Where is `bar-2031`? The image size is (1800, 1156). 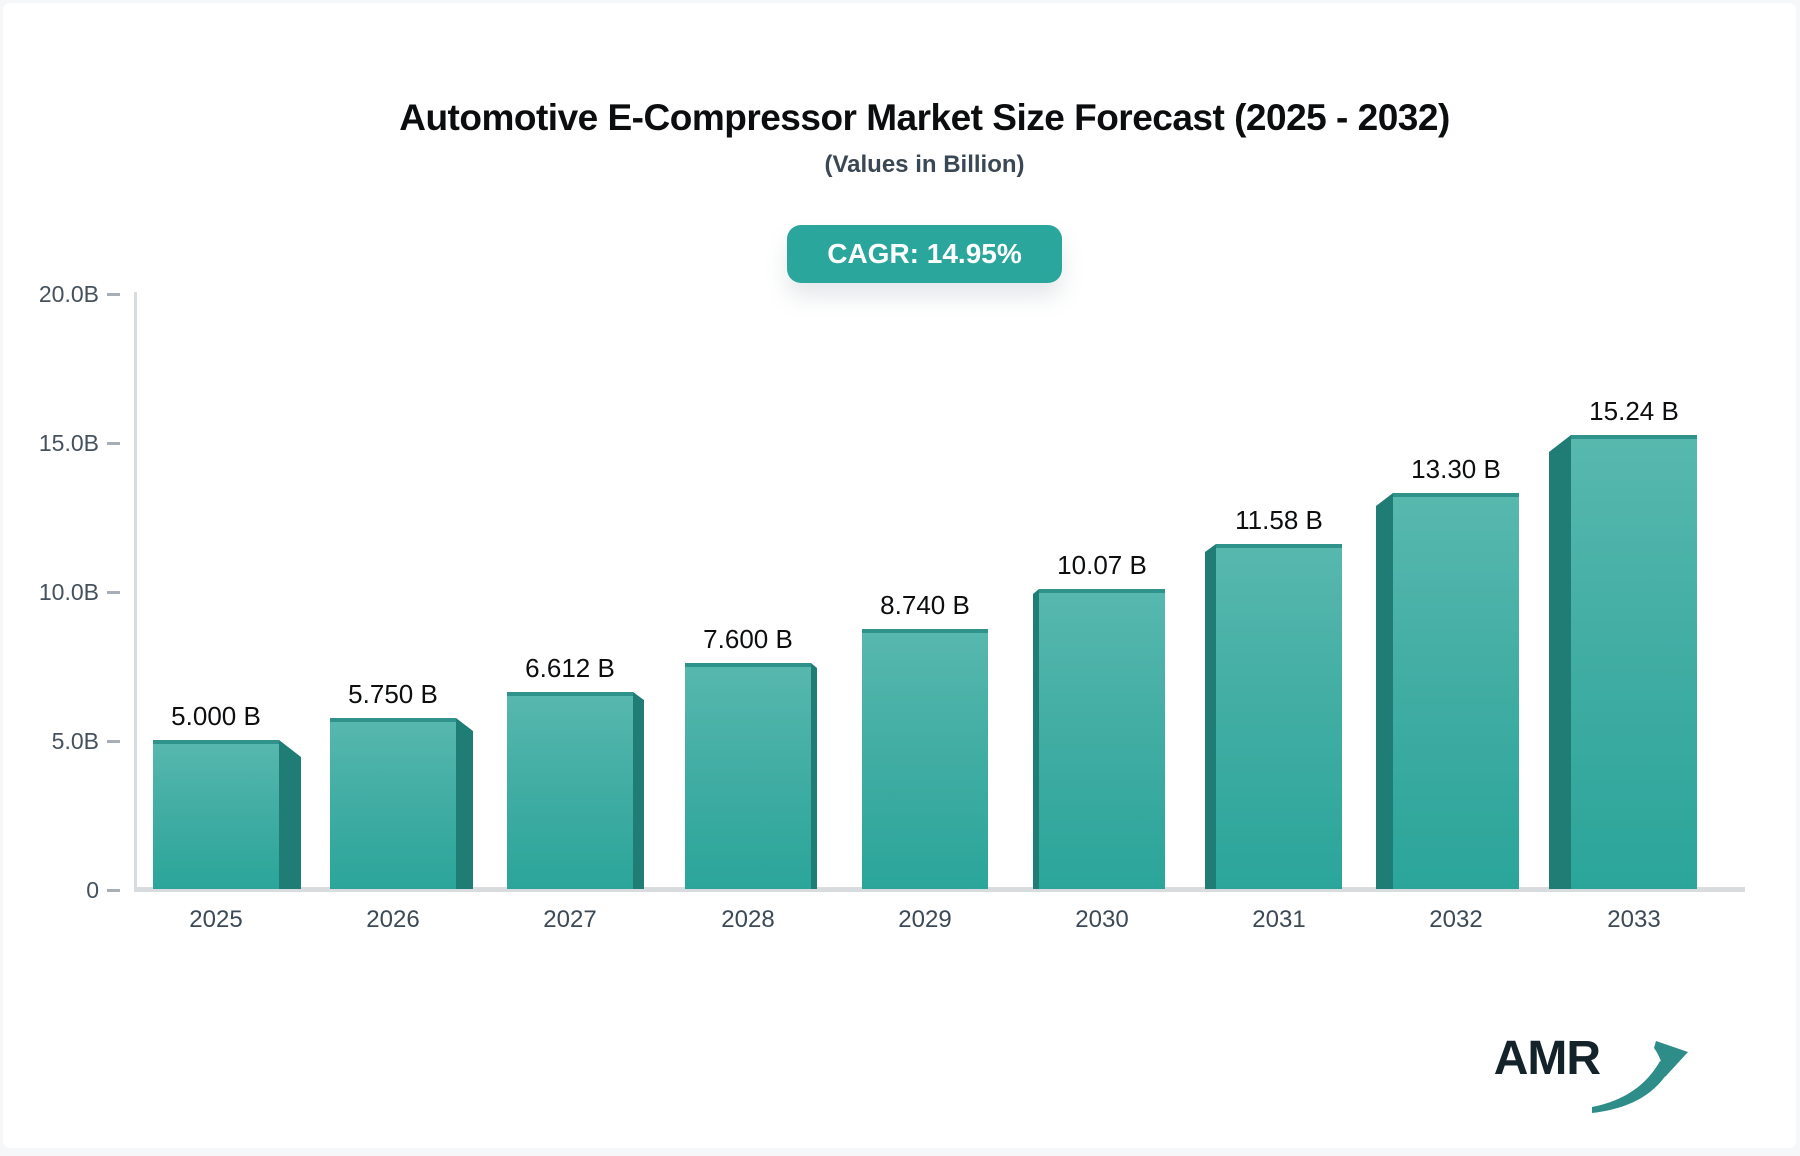 bar-2031 is located at coordinates (1279, 716).